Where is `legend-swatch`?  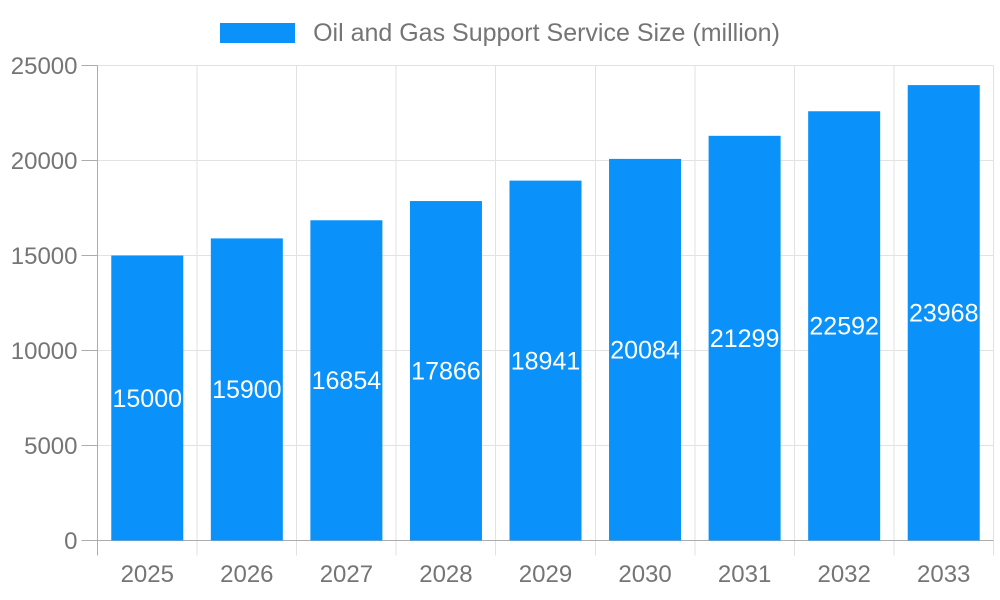 legend-swatch is located at coordinates (258, 33).